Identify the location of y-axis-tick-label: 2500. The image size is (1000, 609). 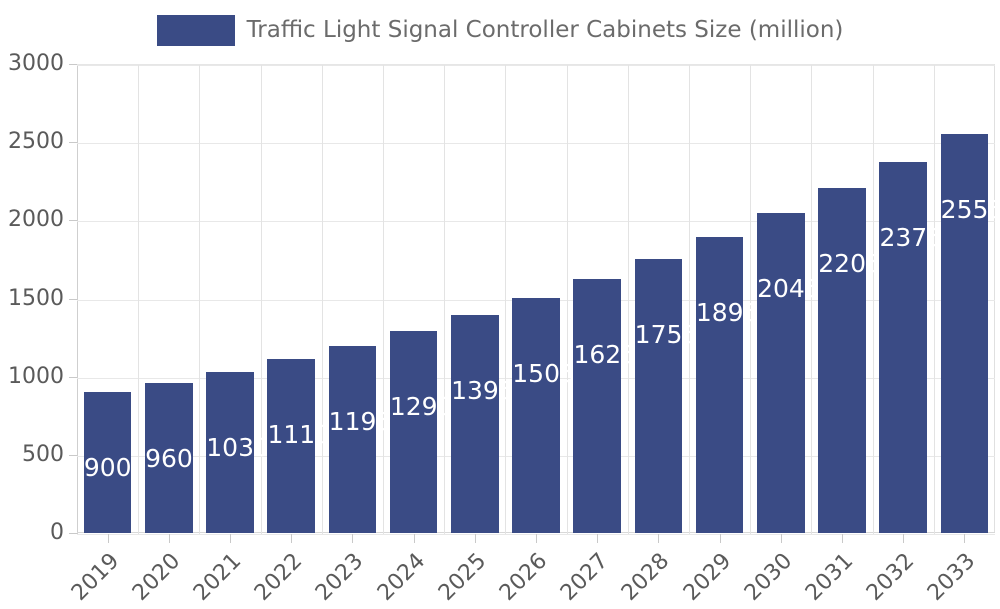
(36, 142).